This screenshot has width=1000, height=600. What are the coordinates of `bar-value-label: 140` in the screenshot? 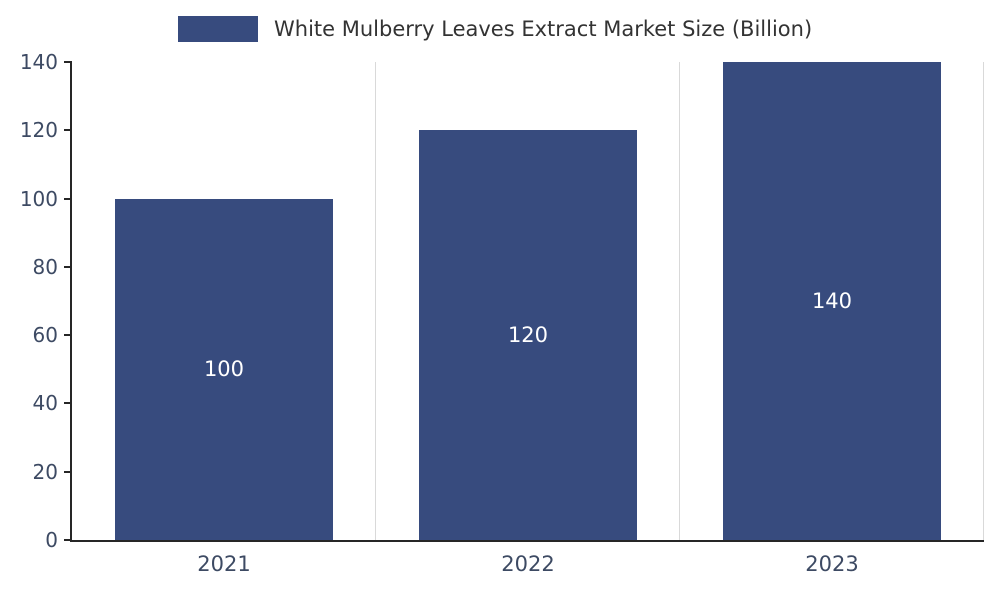 It's located at (832, 301).